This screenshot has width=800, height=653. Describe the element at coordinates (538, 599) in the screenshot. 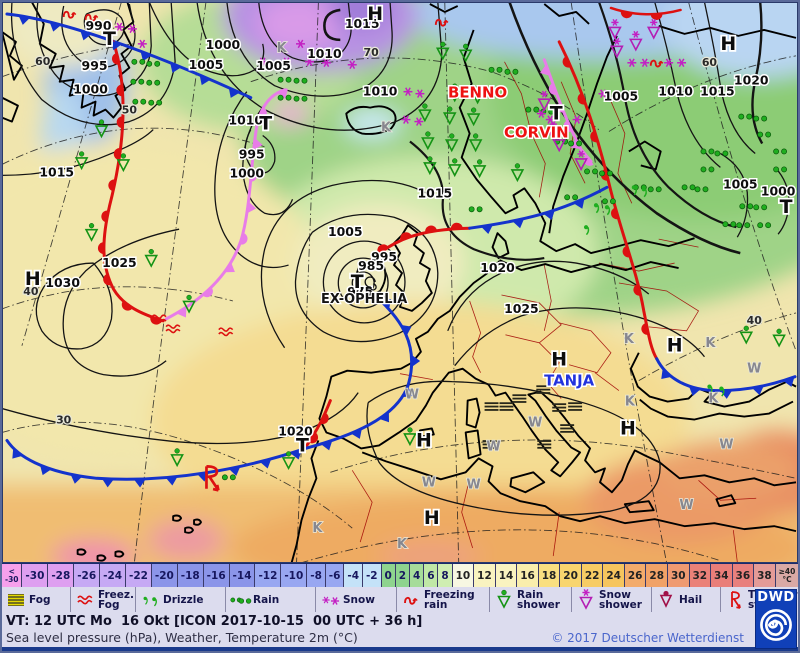

I see `legend-label: Rain shower` at that location.